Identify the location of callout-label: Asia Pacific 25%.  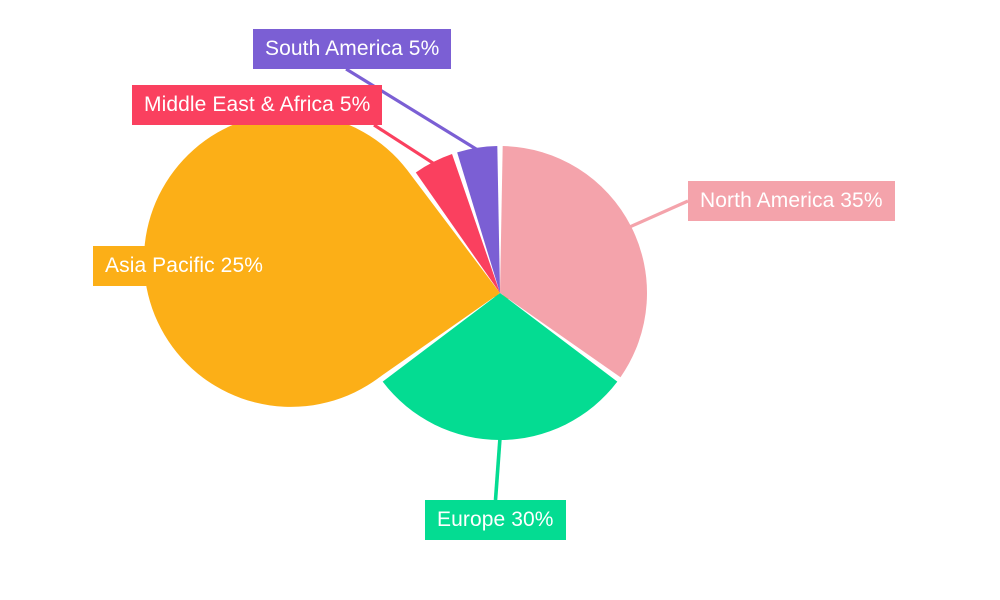
(184, 266).